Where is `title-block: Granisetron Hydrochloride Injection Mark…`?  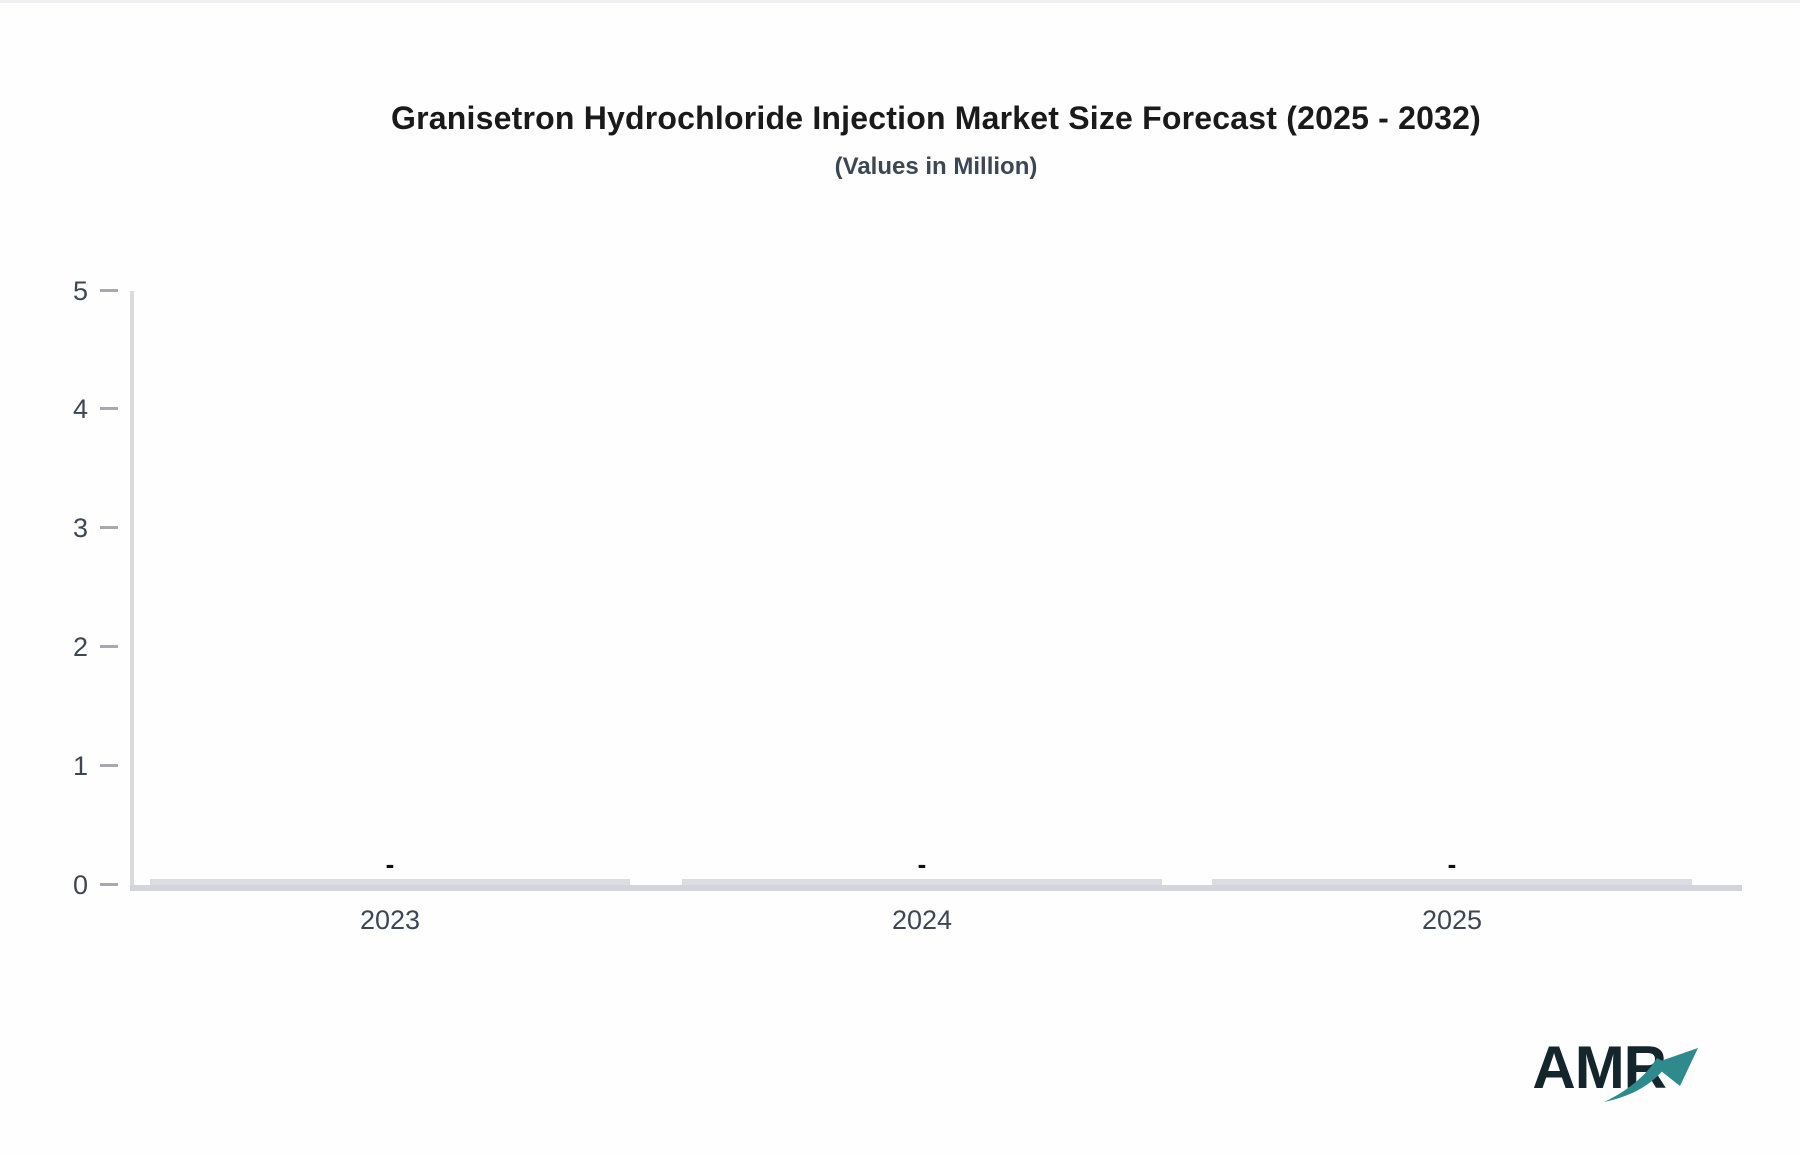 title-block: Granisetron Hydrochloride Injection Mark… is located at coordinates (936, 140).